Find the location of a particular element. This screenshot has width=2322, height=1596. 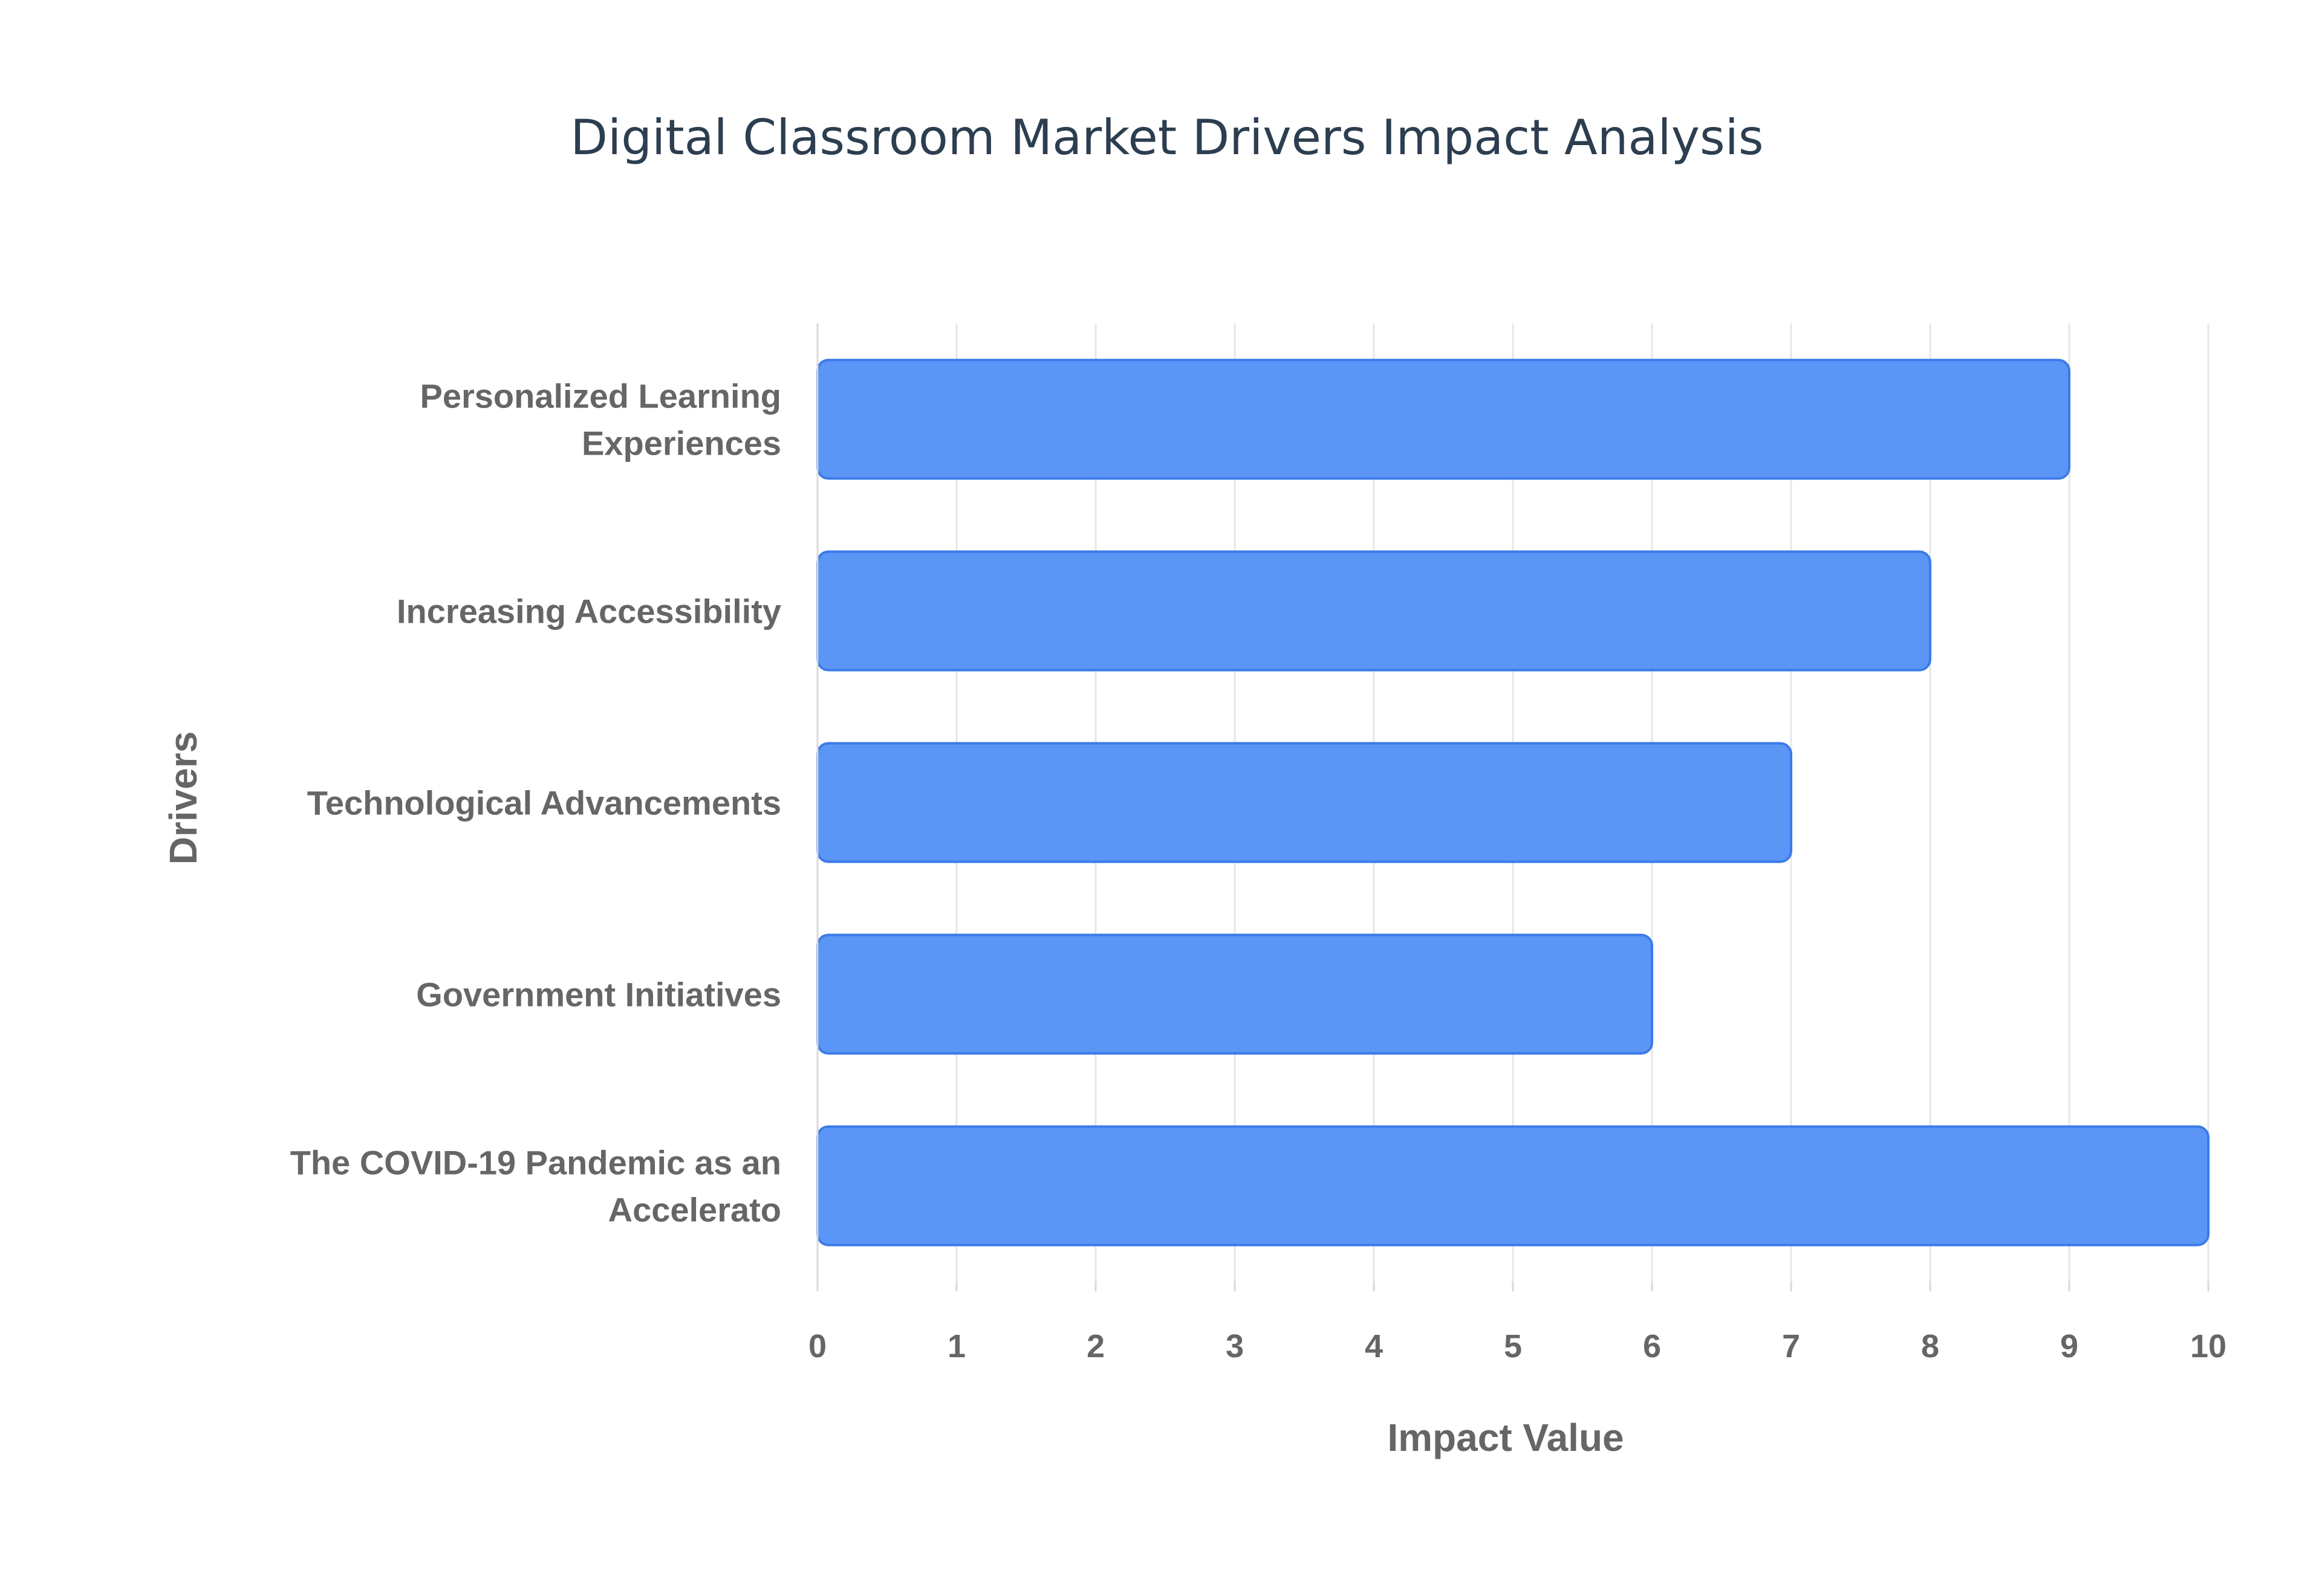

category-label: Accelerato is located at coordinates (694, 1210).